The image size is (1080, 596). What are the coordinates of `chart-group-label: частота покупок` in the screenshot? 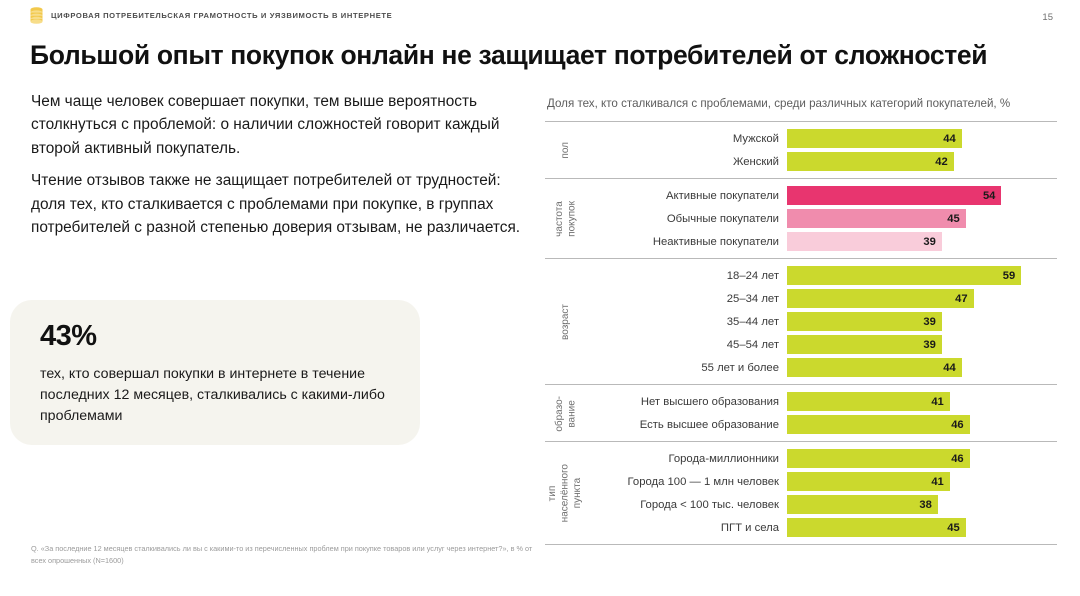 It's located at (566, 218).